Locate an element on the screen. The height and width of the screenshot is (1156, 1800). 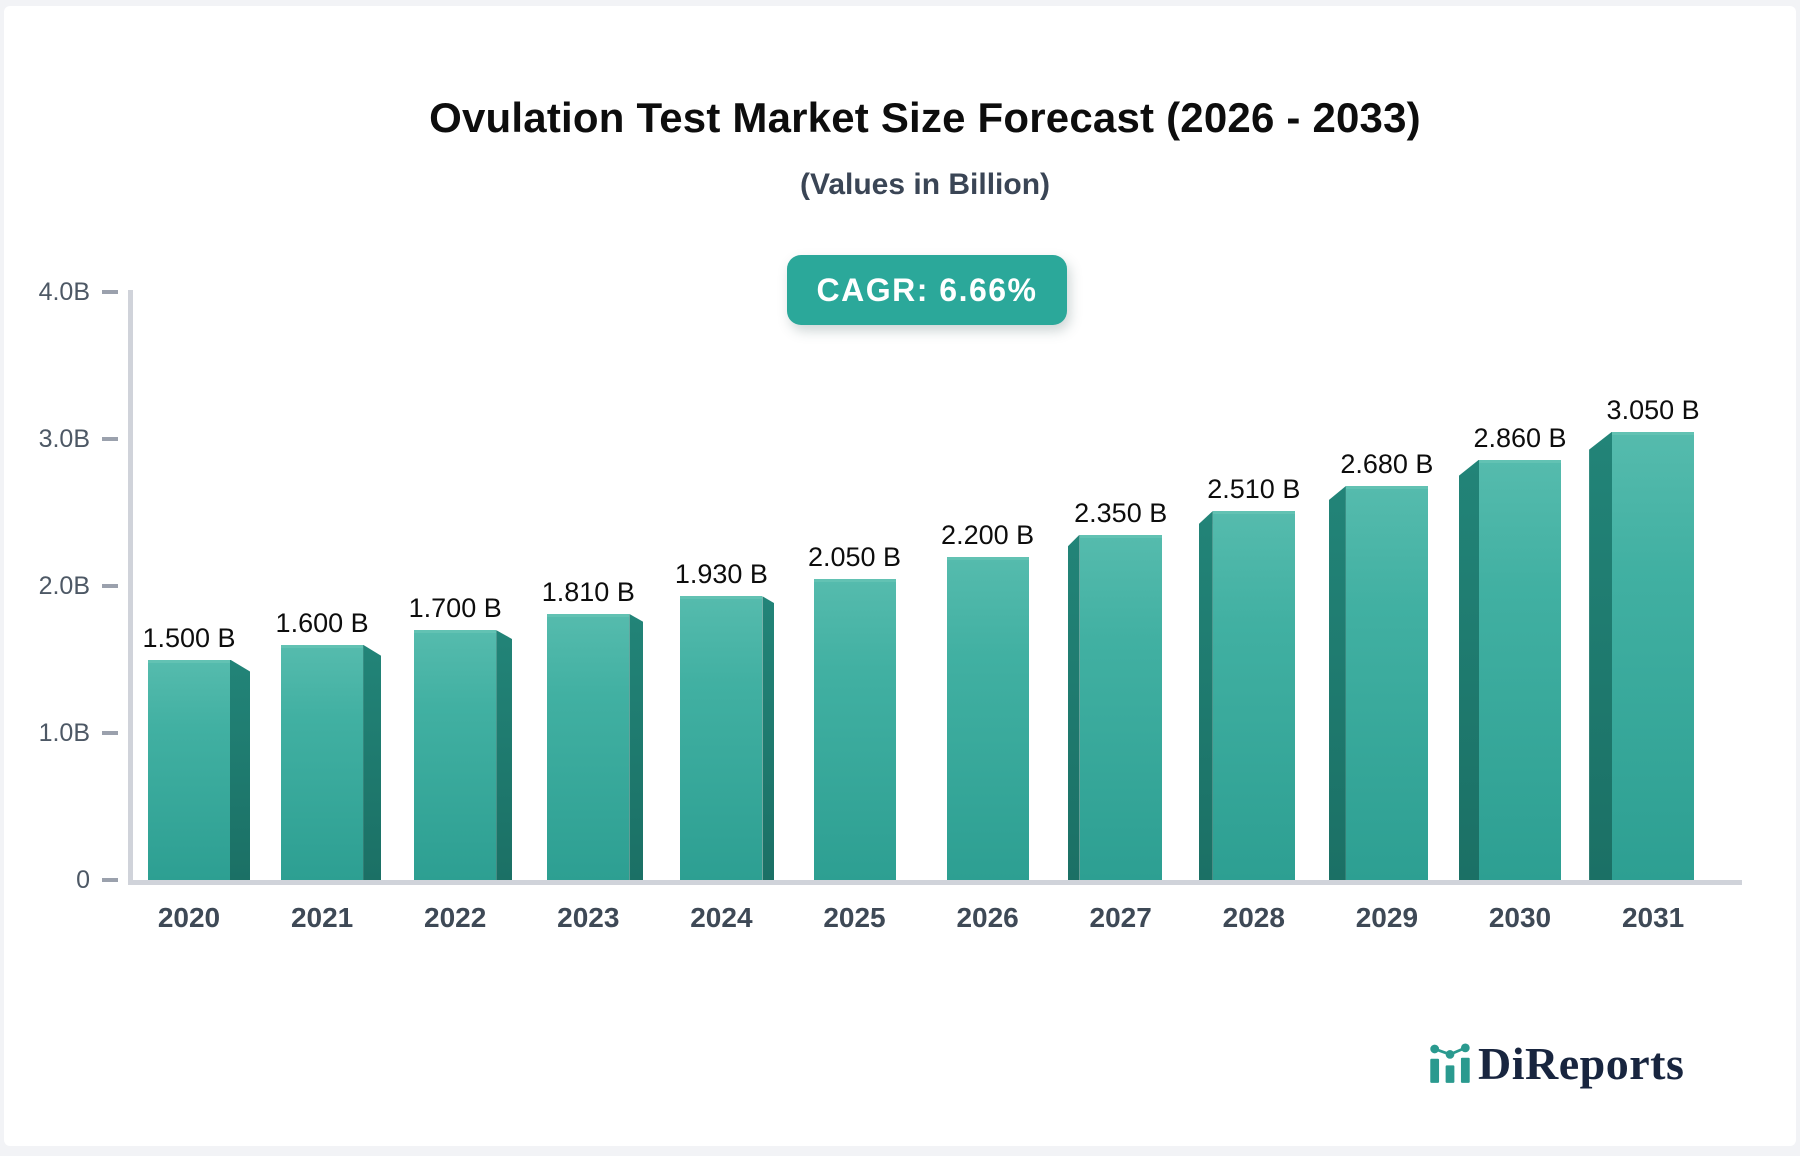
y-axis-tick-label: 0 is located at coordinates (83, 880).